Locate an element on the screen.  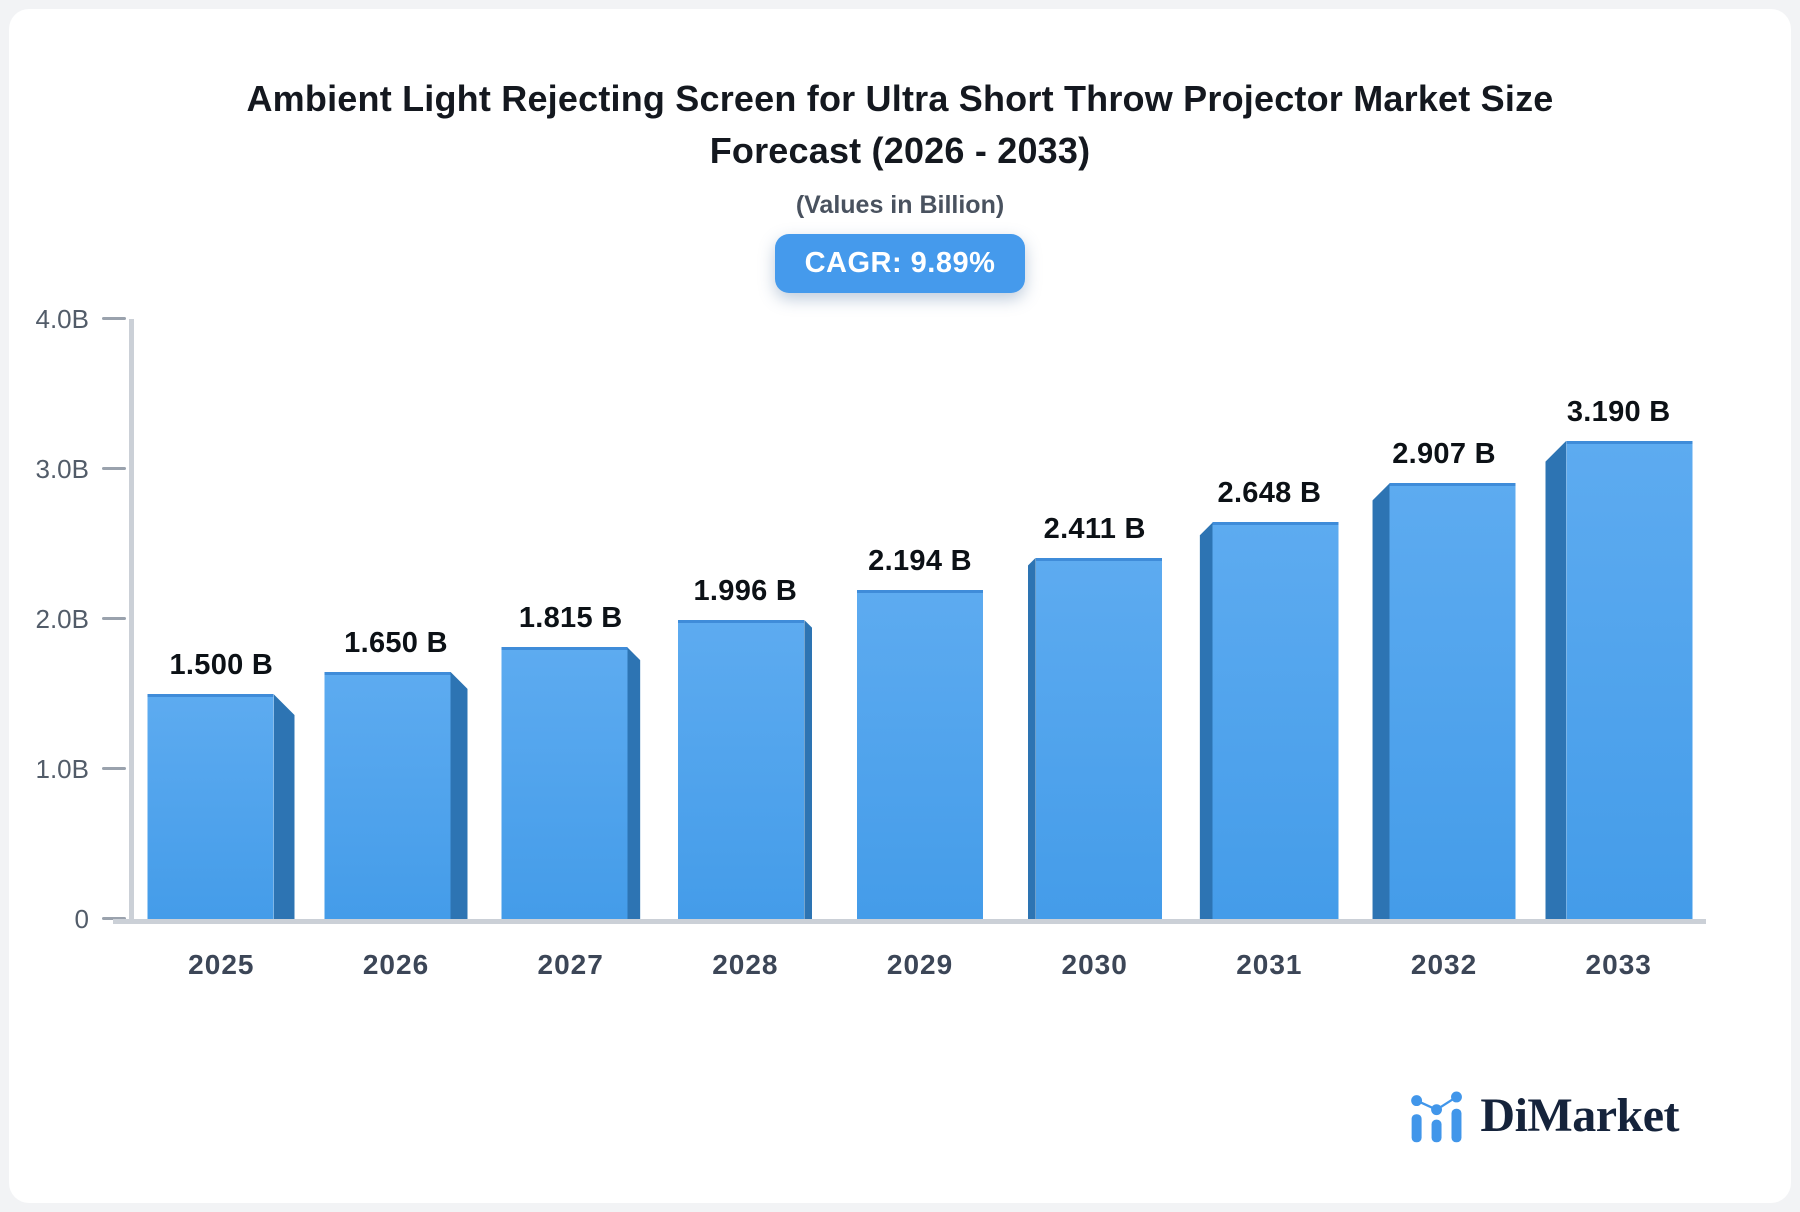
x-category-label: 2030 is located at coordinates (1094, 965).